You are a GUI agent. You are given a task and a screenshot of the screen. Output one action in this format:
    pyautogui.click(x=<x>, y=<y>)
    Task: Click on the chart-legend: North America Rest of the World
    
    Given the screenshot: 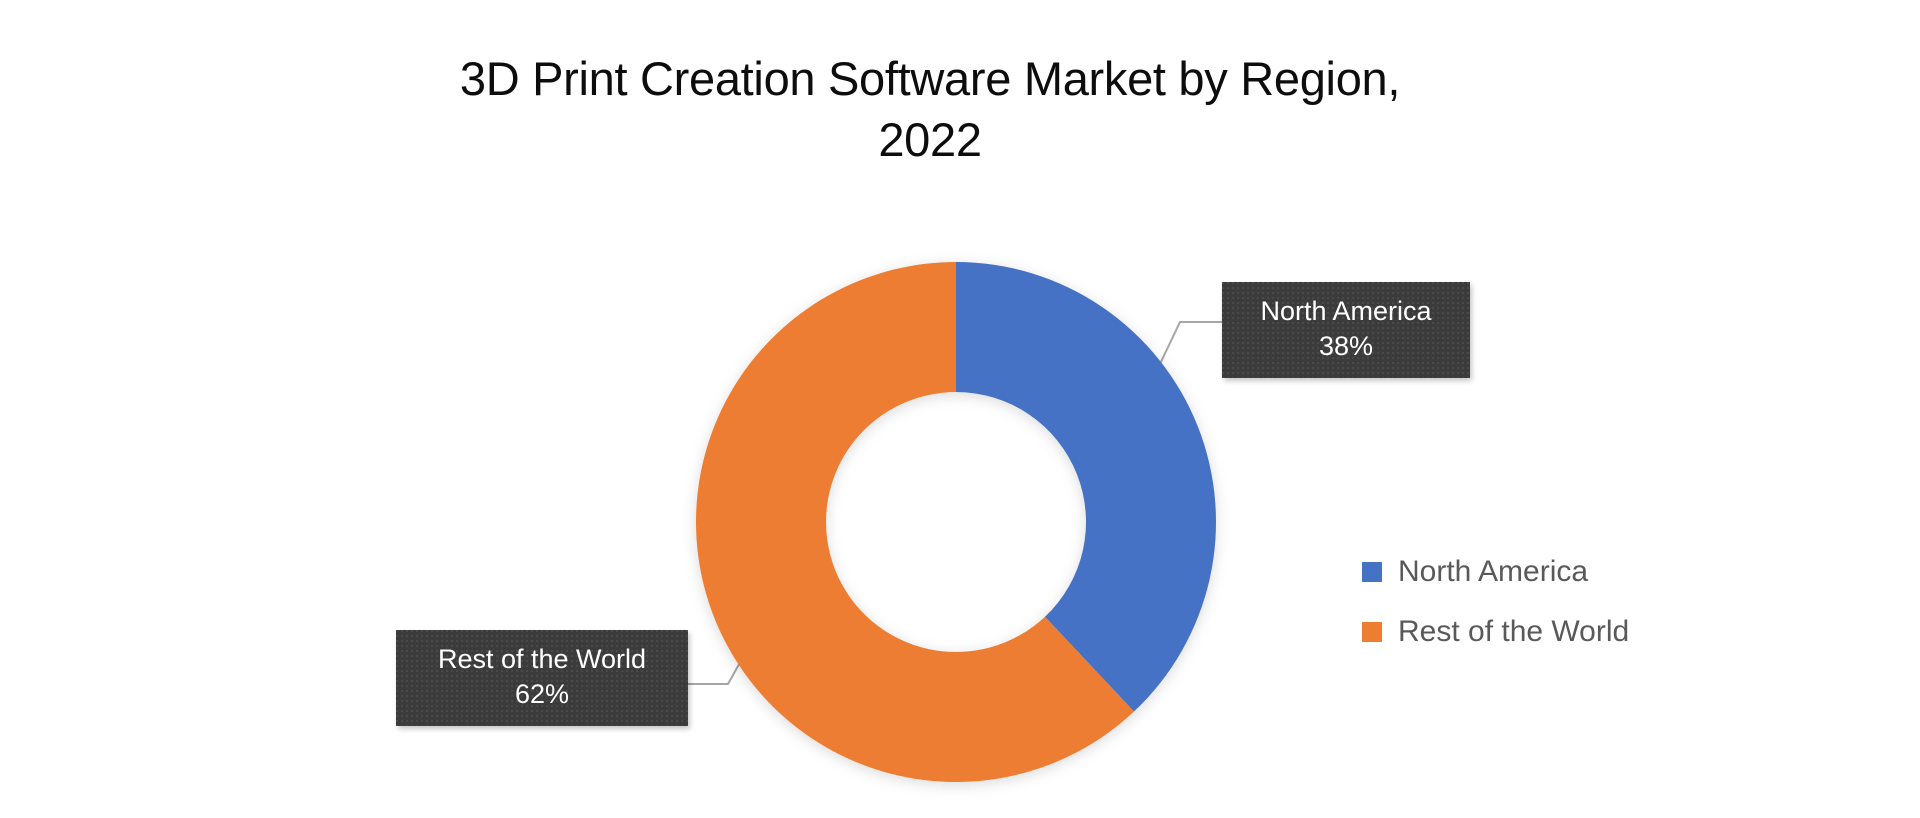 What is the action you would take?
    pyautogui.click(x=1512, y=604)
    